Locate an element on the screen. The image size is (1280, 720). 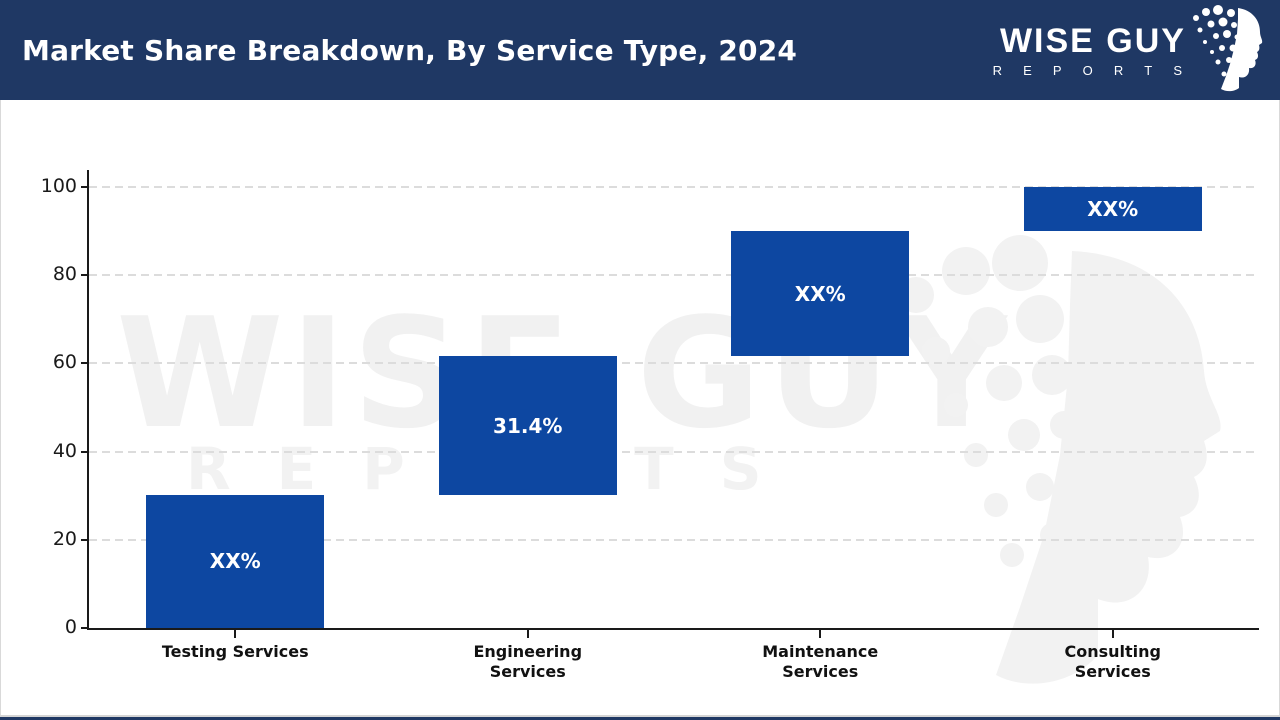
x-category-line: Testing Services is located at coordinates (235, 651).